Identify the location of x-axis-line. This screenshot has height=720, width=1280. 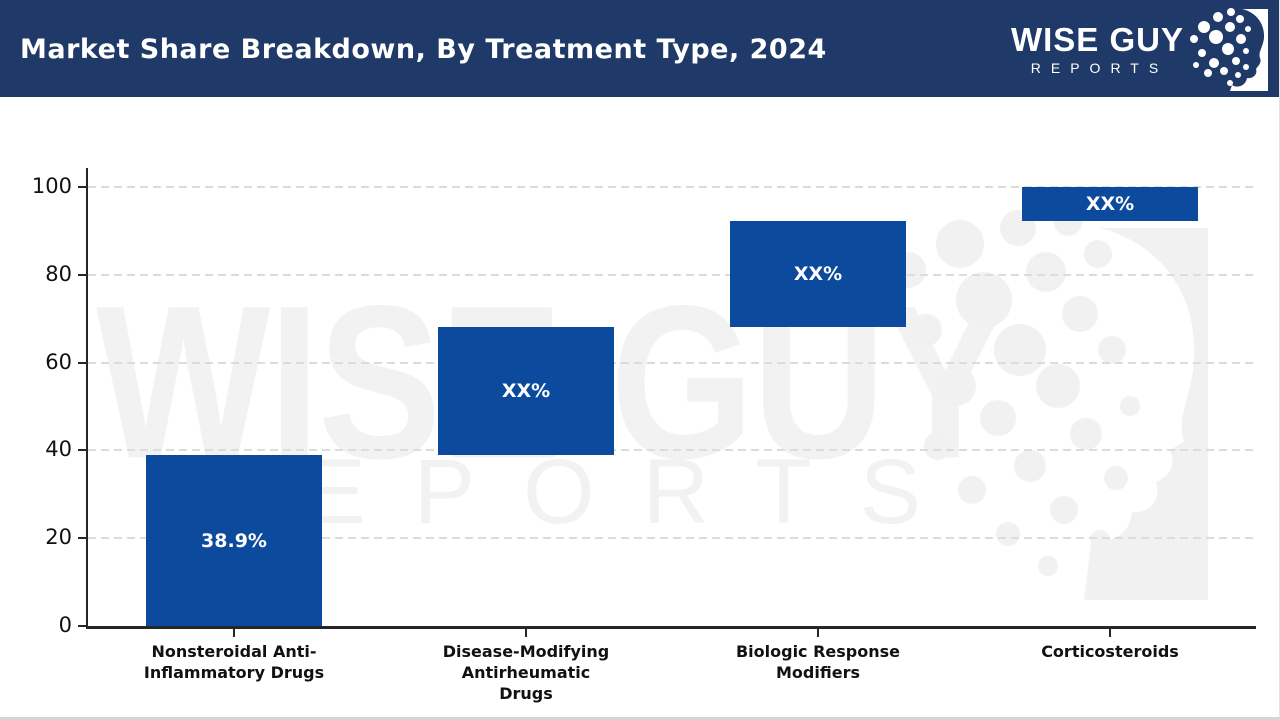
(671, 627).